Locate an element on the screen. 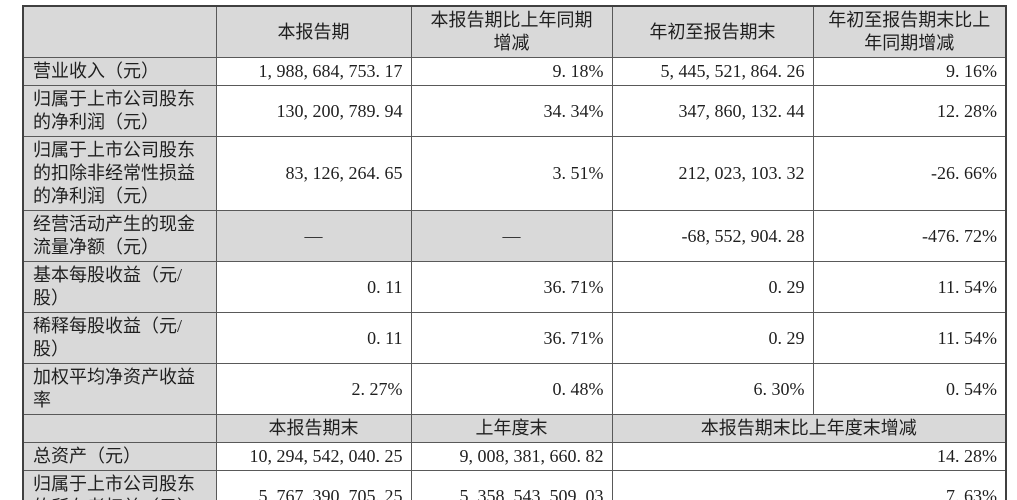 The width and height of the screenshot is (1017, 500). cell-total-assets-prior-year-end: 9, 008, 381, 660. 82 is located at coordinates (511, 456).